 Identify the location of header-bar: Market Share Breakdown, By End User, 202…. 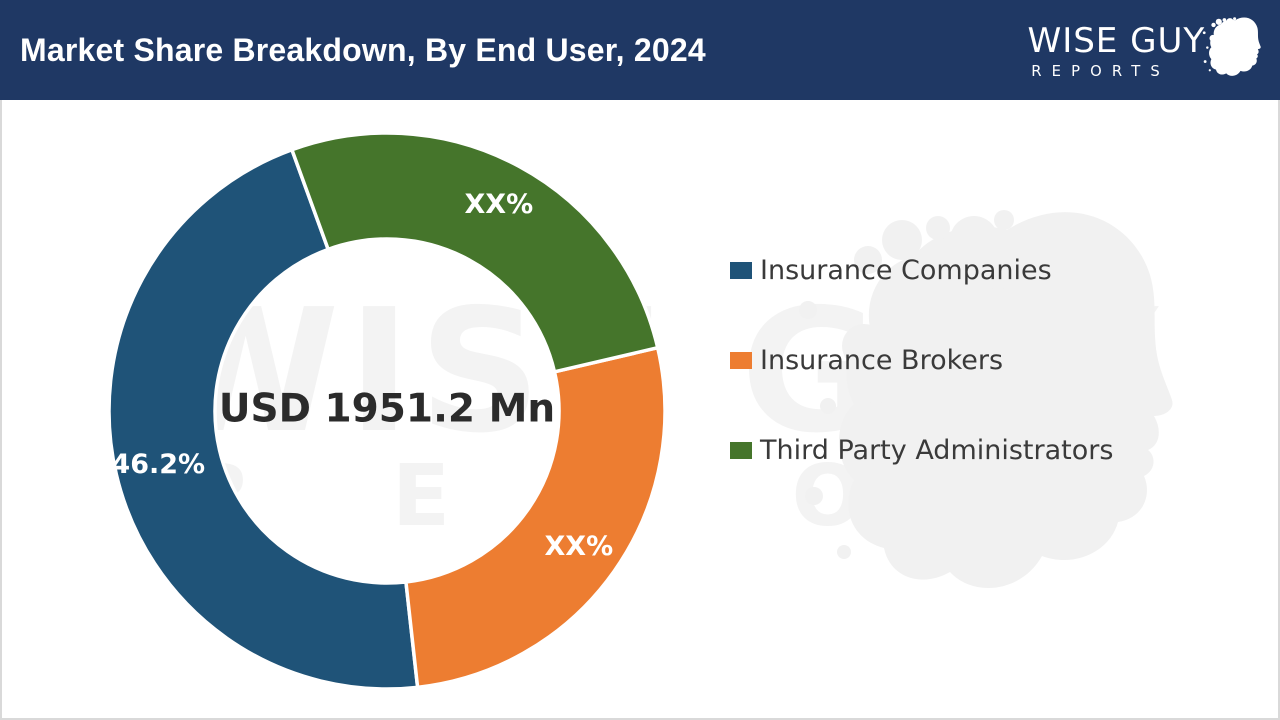
(640, 50).